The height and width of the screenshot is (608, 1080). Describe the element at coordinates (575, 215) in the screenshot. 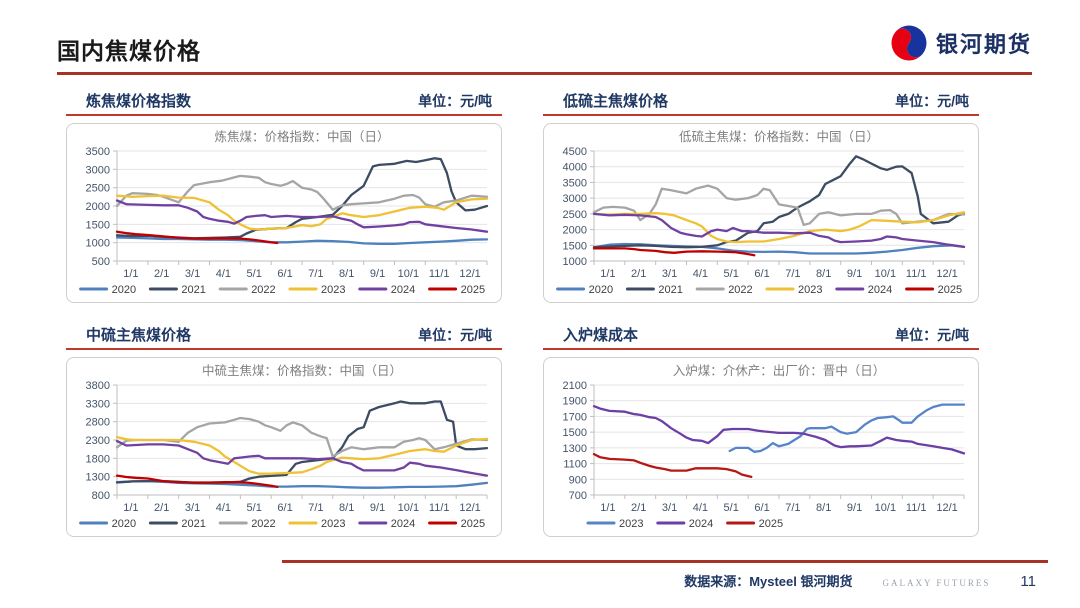

I see `svg-text: 2500` at that location.